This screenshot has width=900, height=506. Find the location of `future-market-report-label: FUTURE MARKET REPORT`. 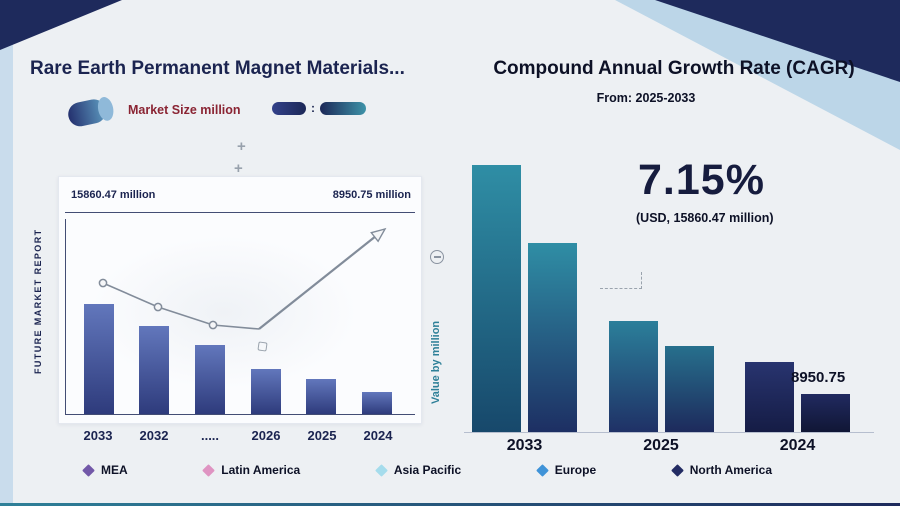

future-market-report-label: FUTURE MARKET REPORT is located at coordinates (38, 301).